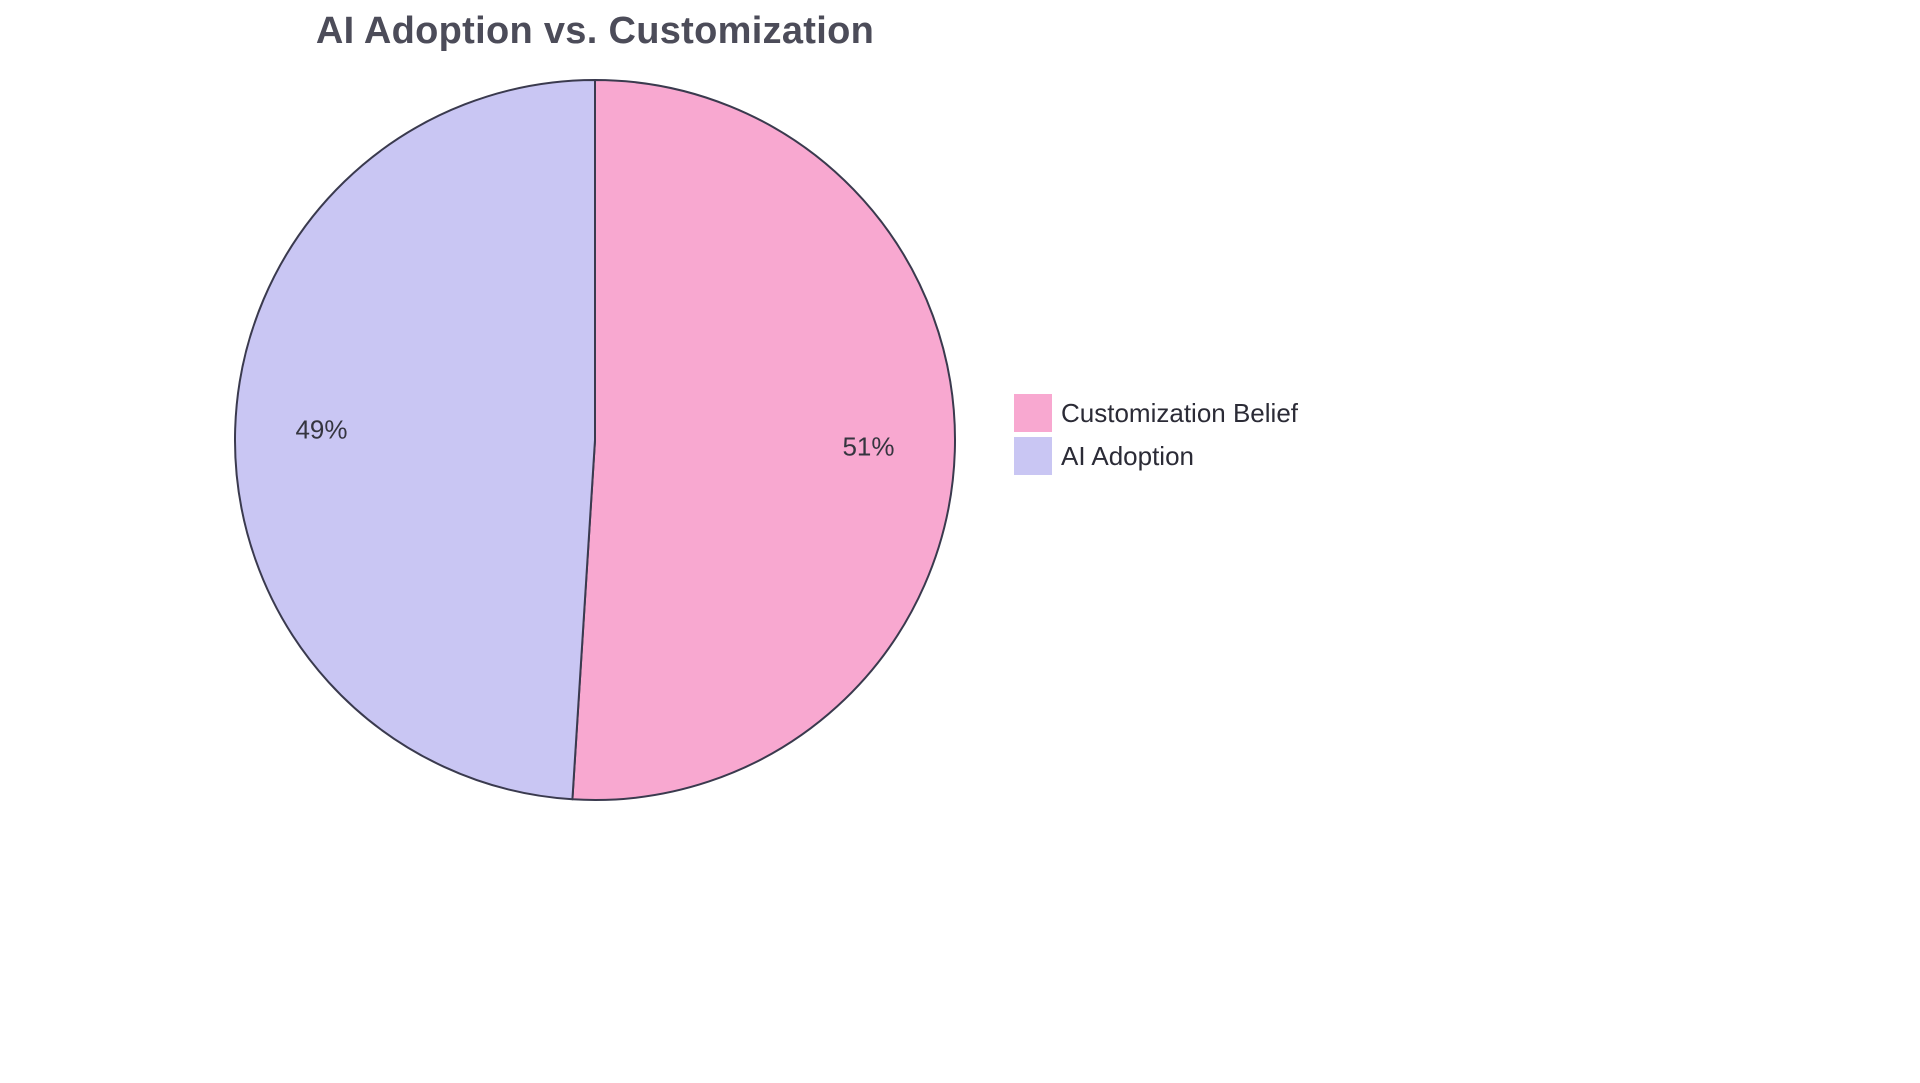  I want to click on pie-slice-customization-belief, so click(763, 440).